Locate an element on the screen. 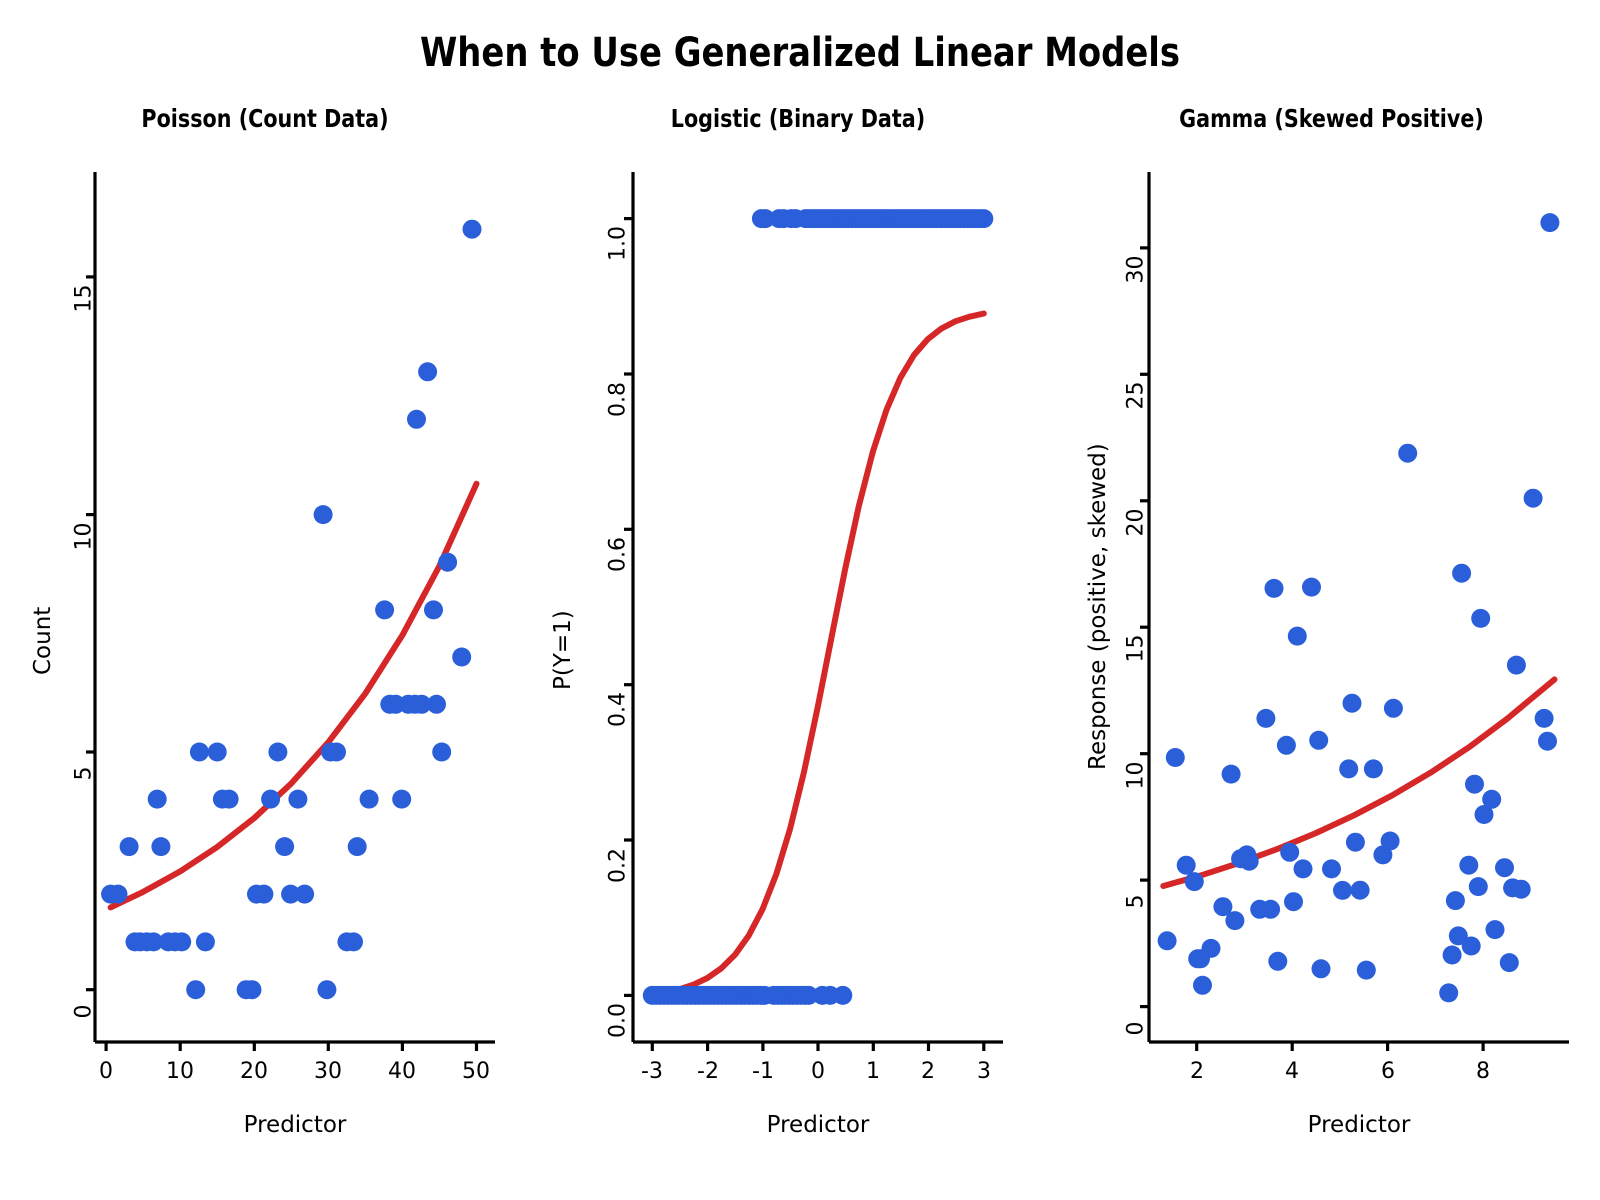  ylabel-logistic: P(Y=1) is located at coordinates (563, 650).